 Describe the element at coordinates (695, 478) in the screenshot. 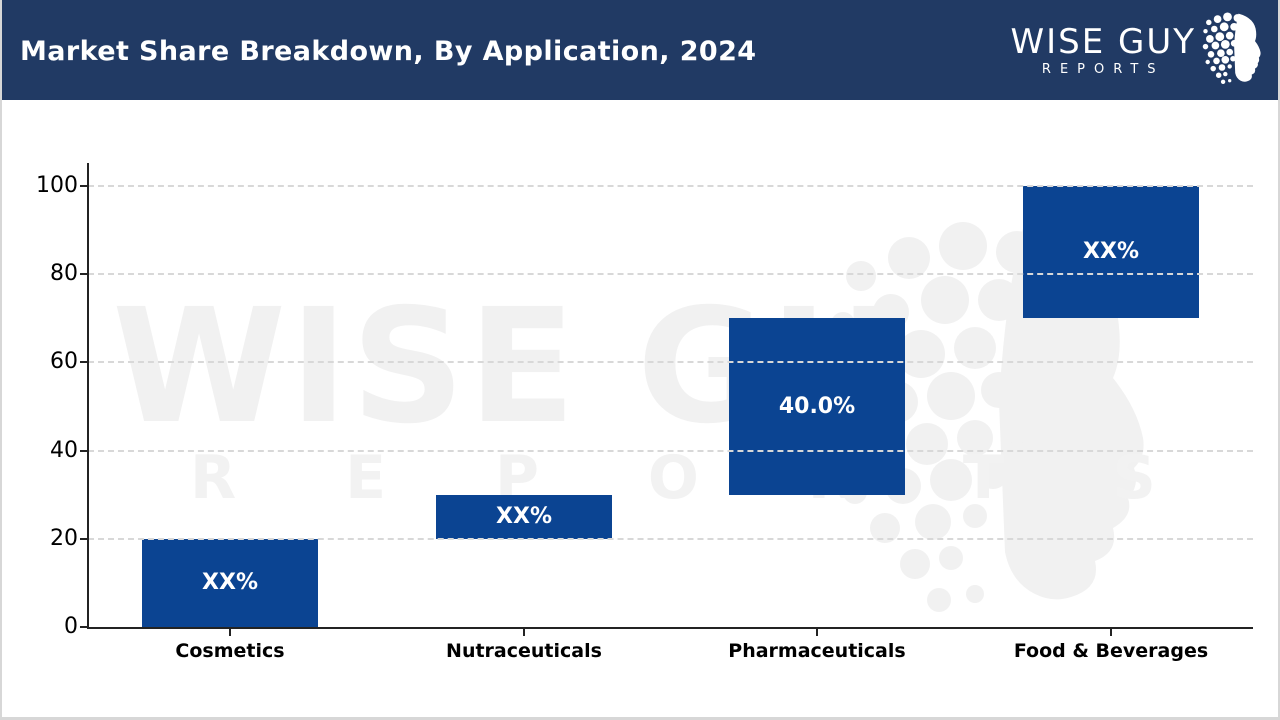

I see `watermark-subtext: R E P O R T S` at that location.